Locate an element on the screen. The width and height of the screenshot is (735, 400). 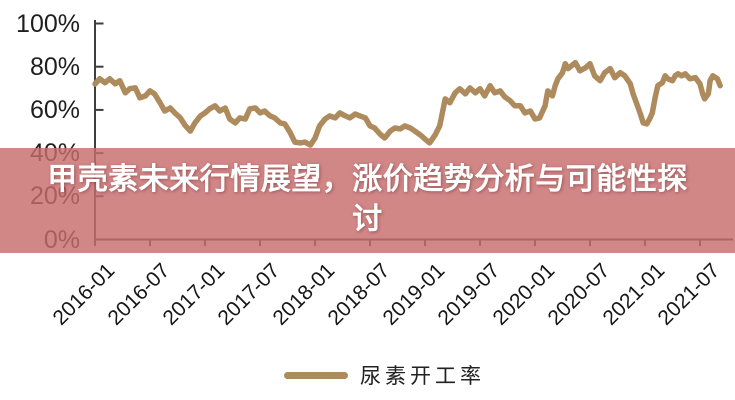
y-axis-label: 60% is located at coordinates (54, 109).